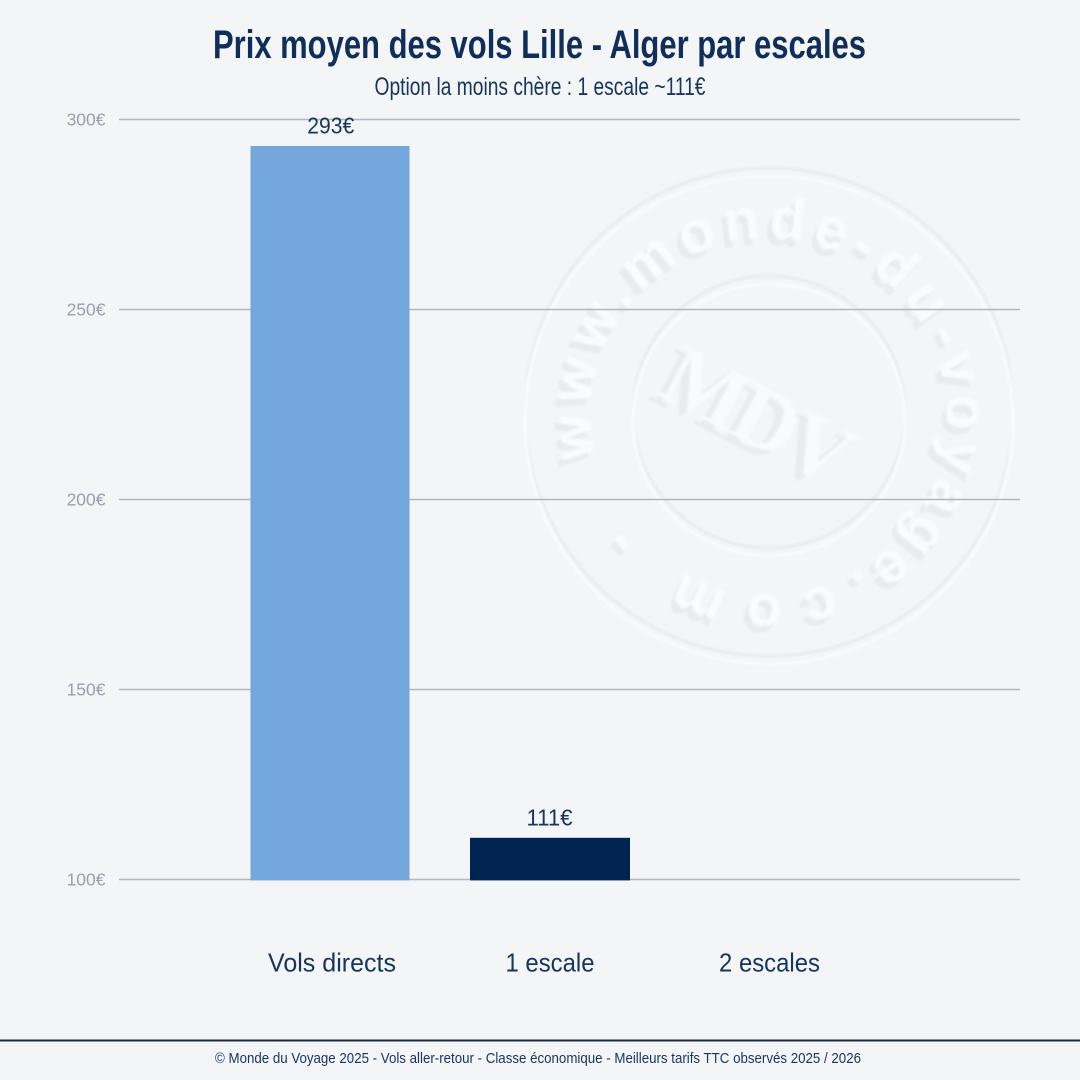 This screenshot has height=1080, width=1080. Describe the element at coordinates (330, 126) in the screenshot. I see `svg-text: 293€` at that location.